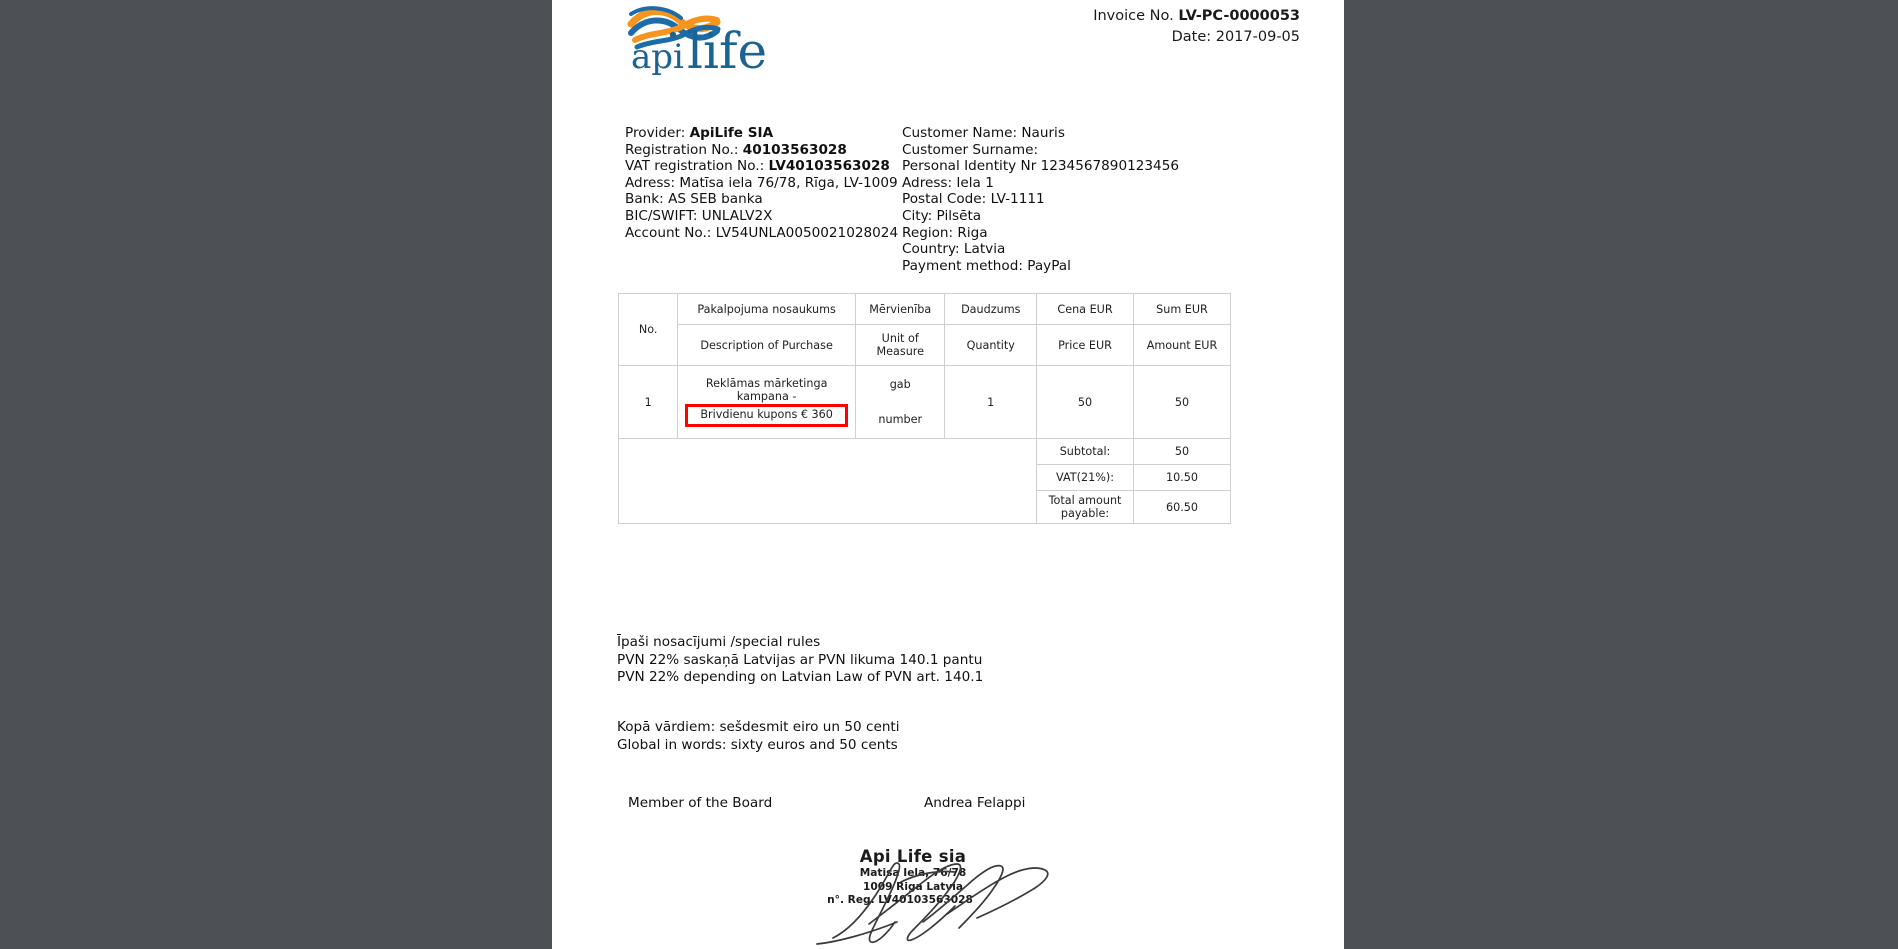 This screenshot has width=1898, height=949. What do you see at coordinates (1182, 451) in the screenshot?
I see `subtotal-value: 50` at bounding box center [1182, 451].